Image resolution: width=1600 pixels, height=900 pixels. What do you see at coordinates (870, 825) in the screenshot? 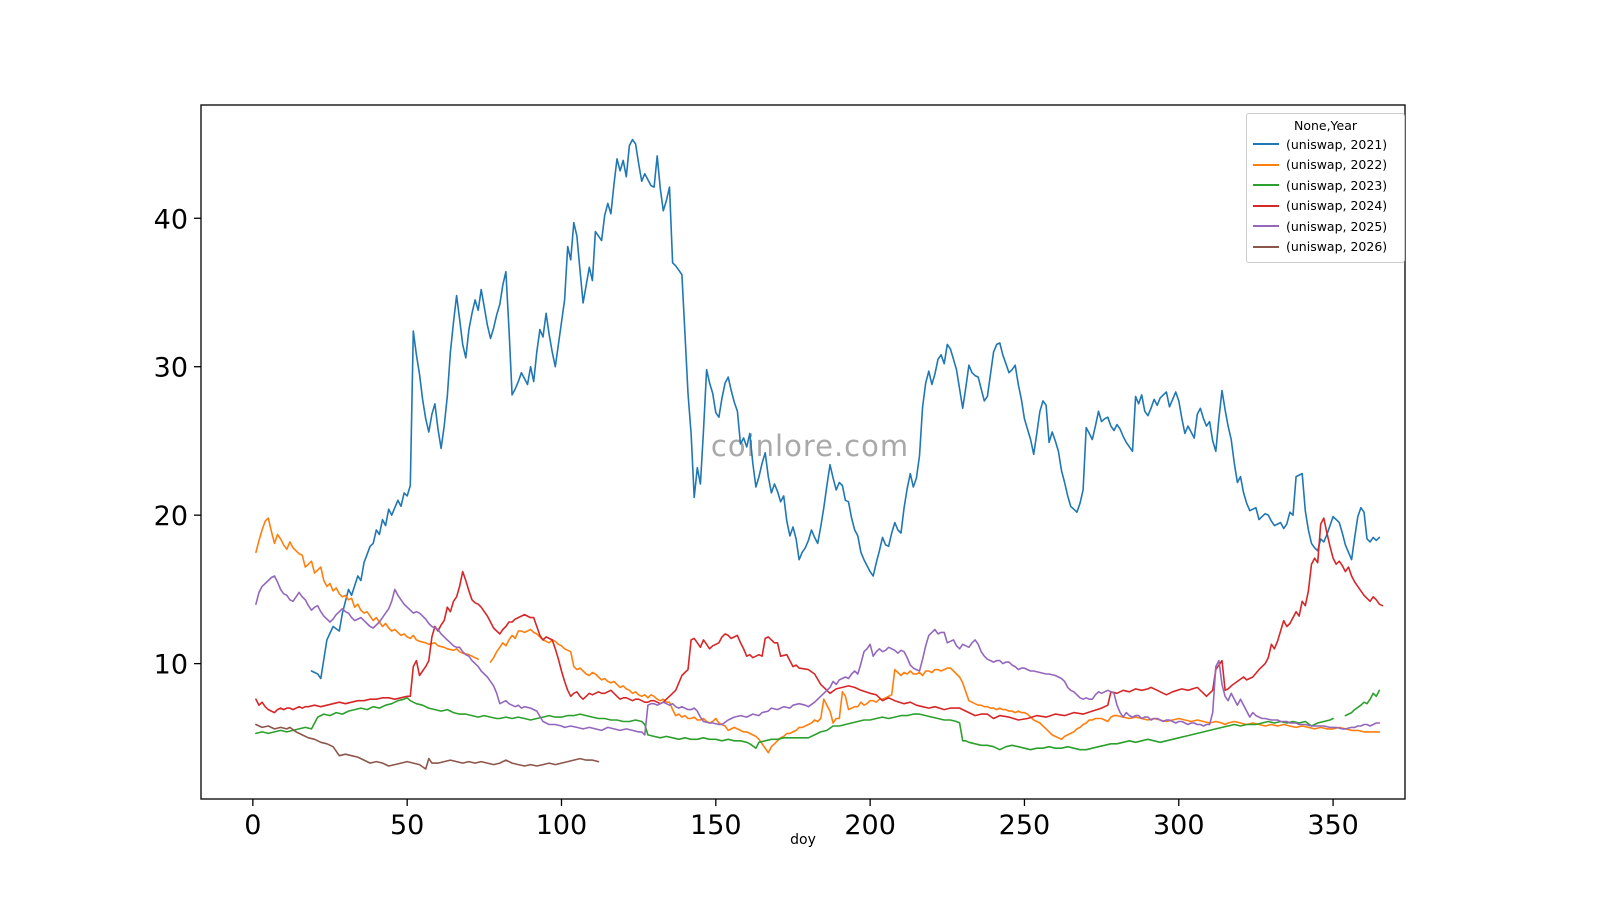
I see `x-tick-label: 200` at bounding box center [870, 825].